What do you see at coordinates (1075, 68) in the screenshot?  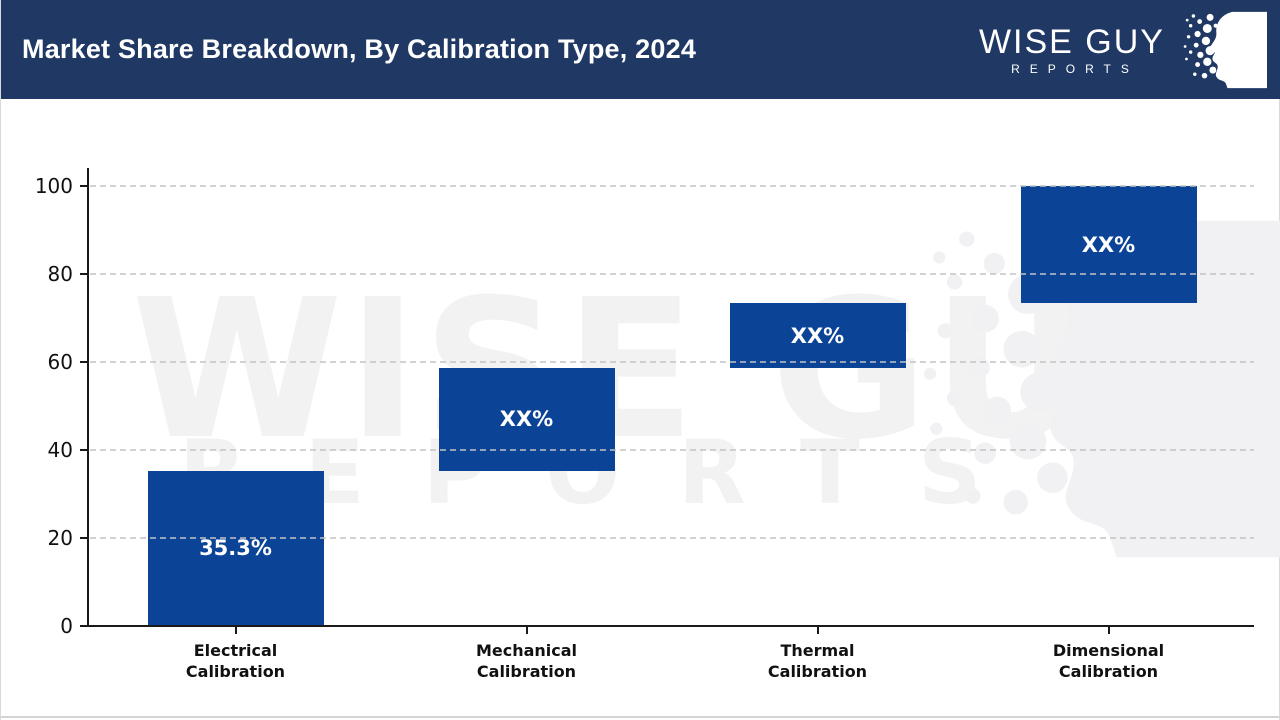 I see `logo-subtitle: REPORTS` at bounding box center [1075, 68].